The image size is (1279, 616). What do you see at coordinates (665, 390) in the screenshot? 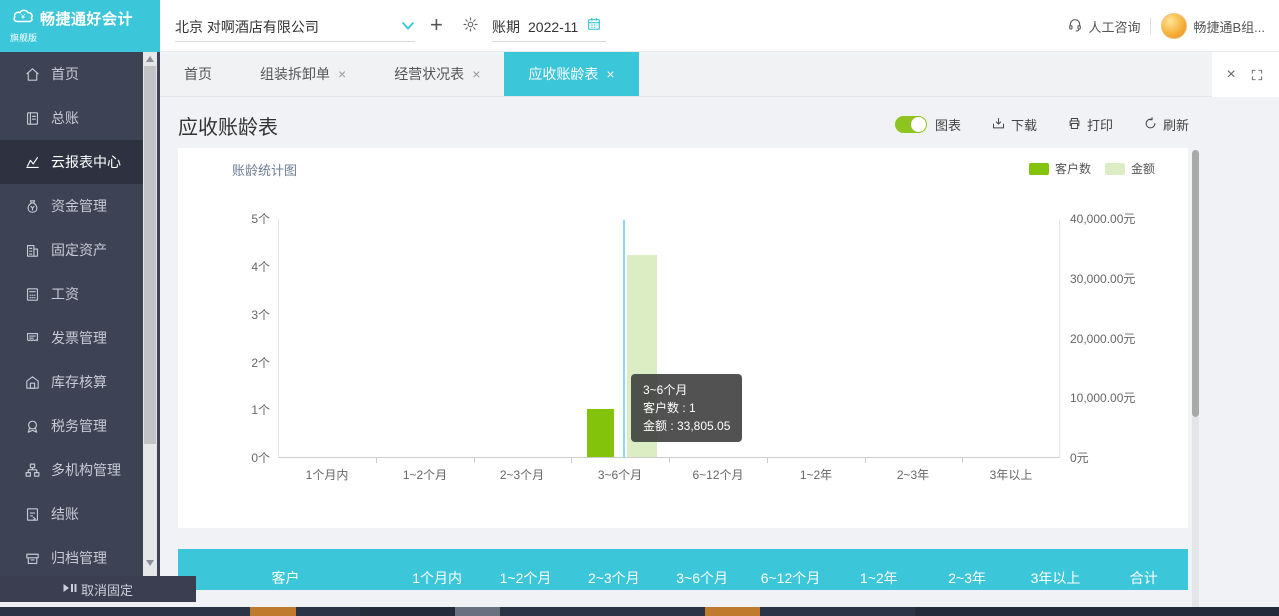
I see `tooltip-title: 3~6个月` at bounding box center [665, 390].